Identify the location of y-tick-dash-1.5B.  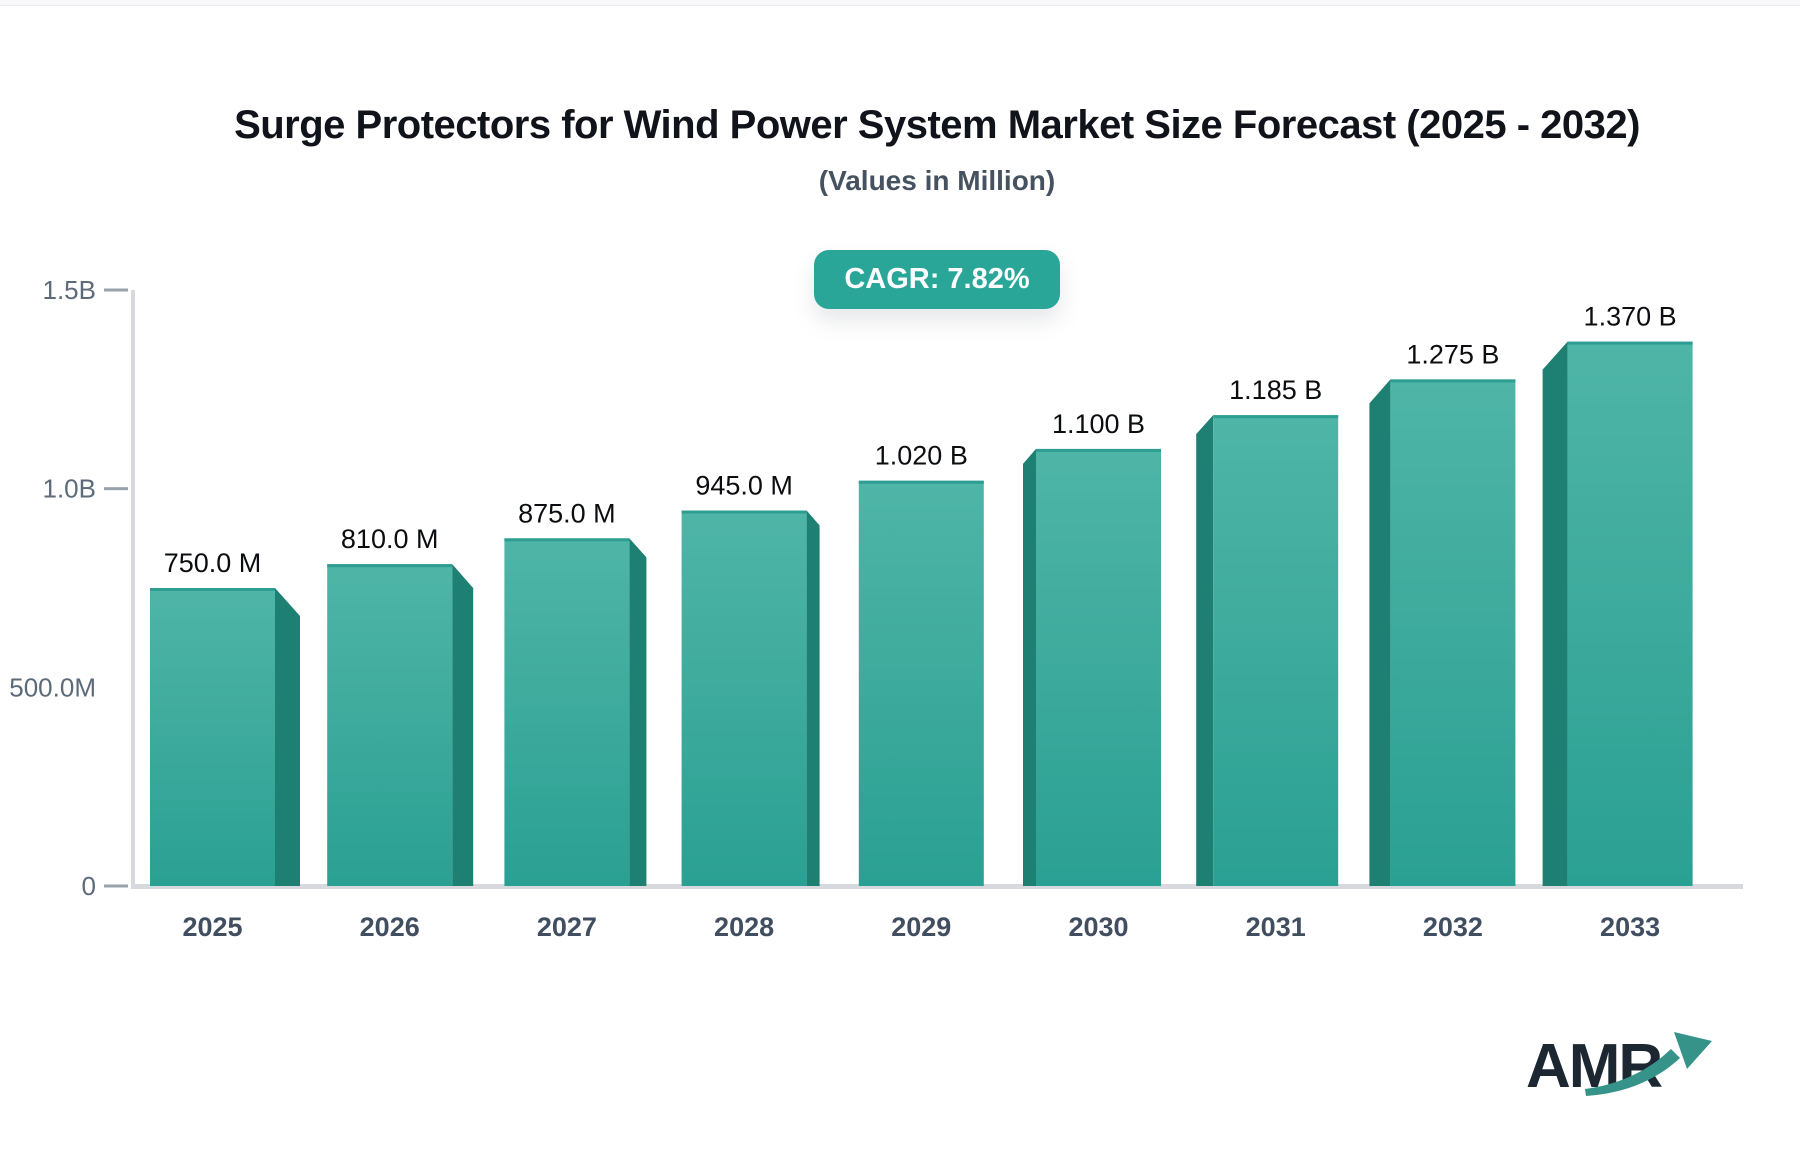
(116, 290).